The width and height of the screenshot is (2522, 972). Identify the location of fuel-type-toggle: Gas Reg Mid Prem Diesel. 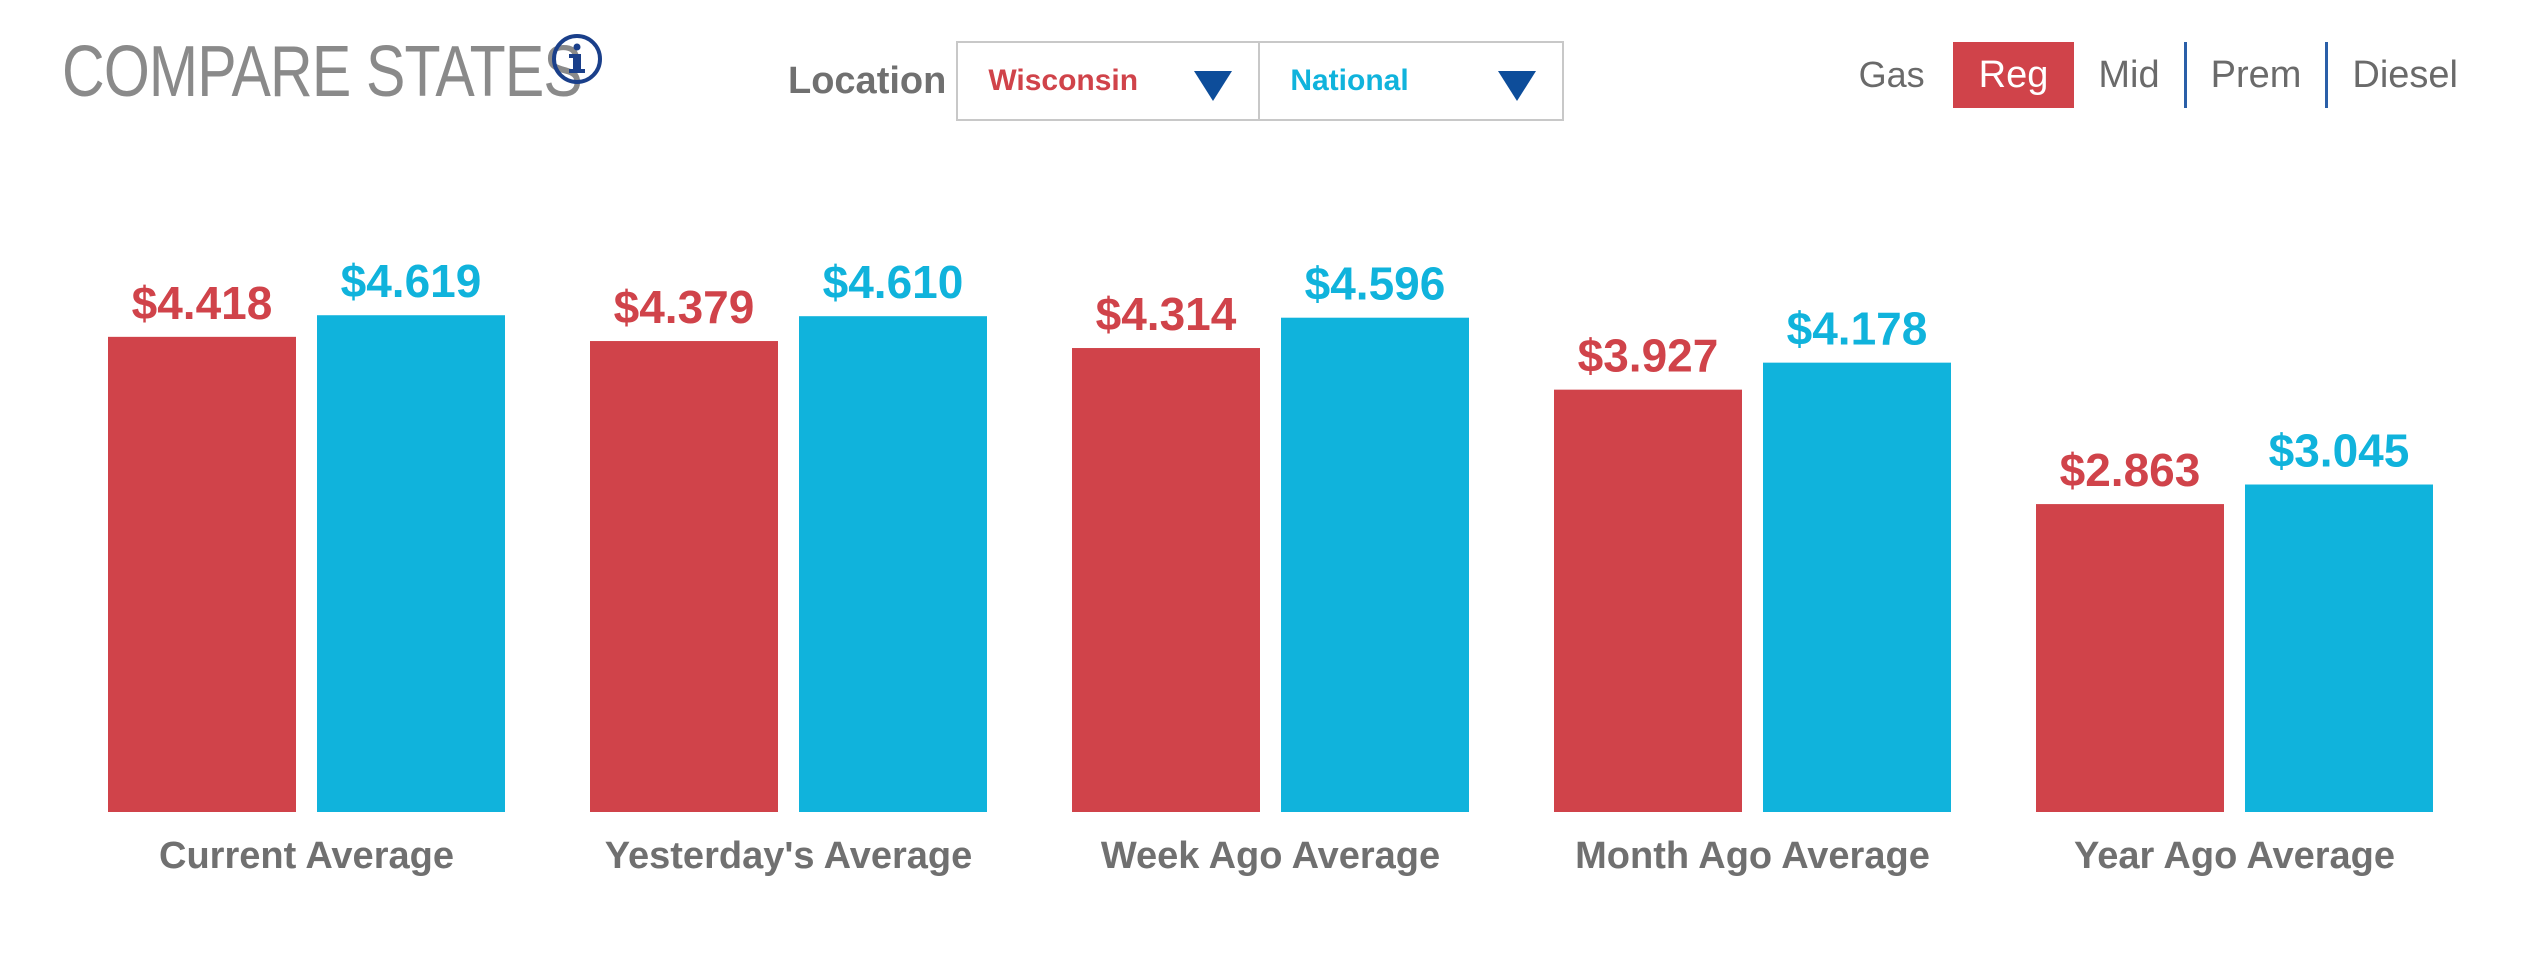
(2170, 75).